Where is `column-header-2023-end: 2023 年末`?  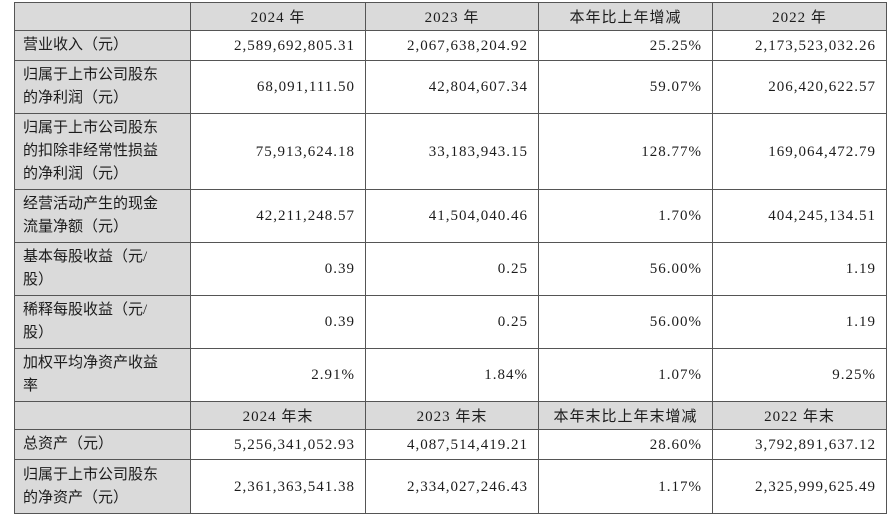
column-header-2023-end: 2023 年末 is located at coordinates (452, 415).